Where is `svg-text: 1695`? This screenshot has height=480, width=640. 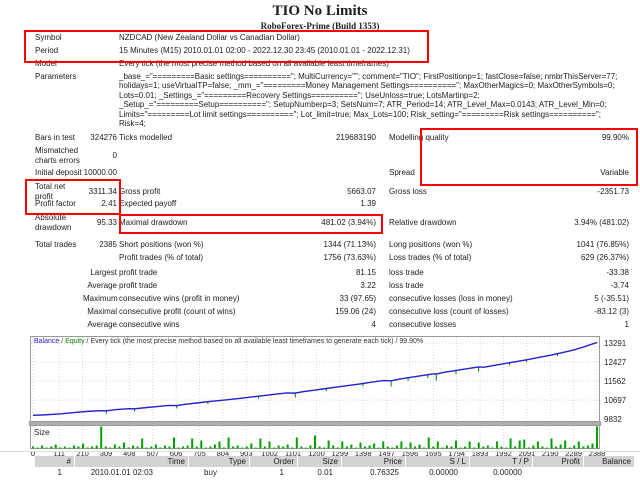
svg-text: 1695 is located at coordinates (433, 453).